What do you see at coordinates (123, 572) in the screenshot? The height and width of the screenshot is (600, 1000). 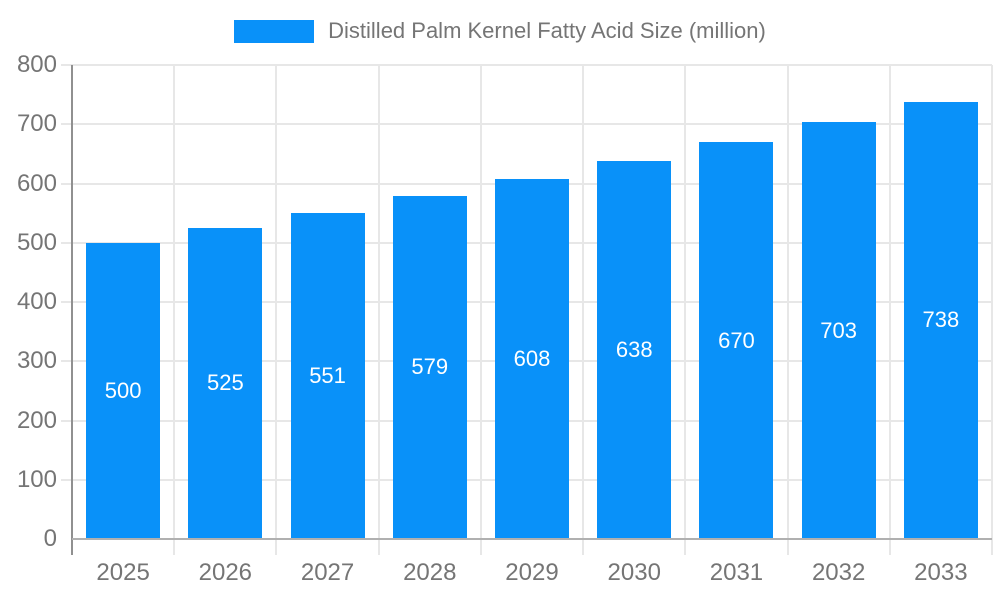 I see `x-axis-tick-label: 2025` at bounding box center [123, 572].